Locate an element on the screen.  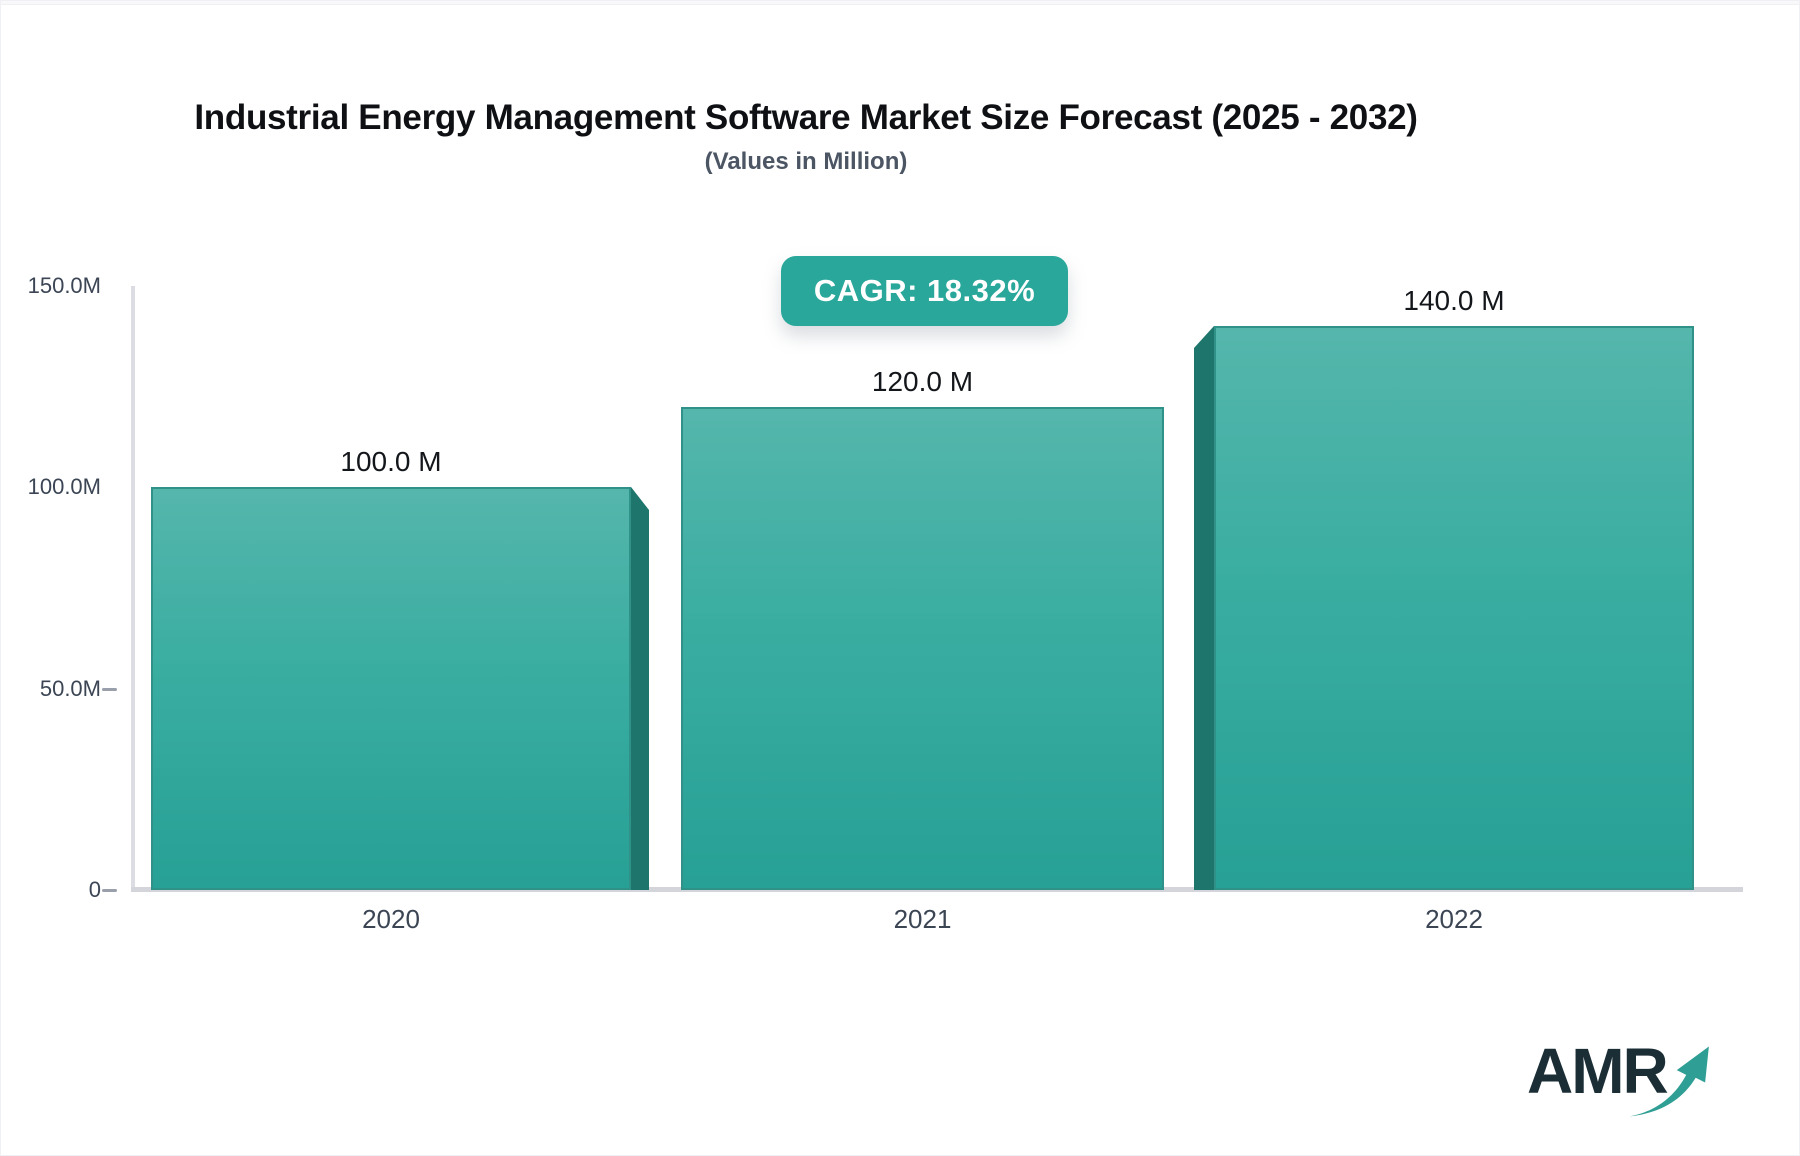
top-border-strip is located at coordinates (900, 3).